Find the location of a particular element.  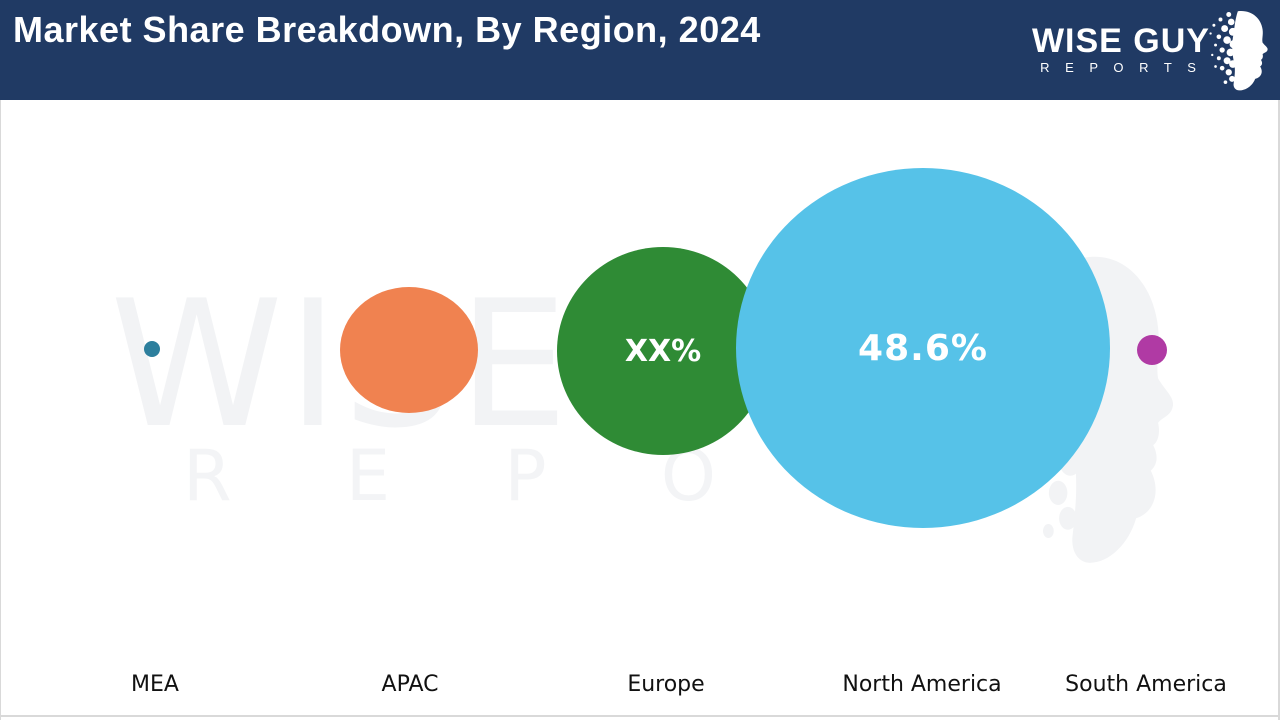

bubble-europe: XX% is located at coordinates (663, 351).